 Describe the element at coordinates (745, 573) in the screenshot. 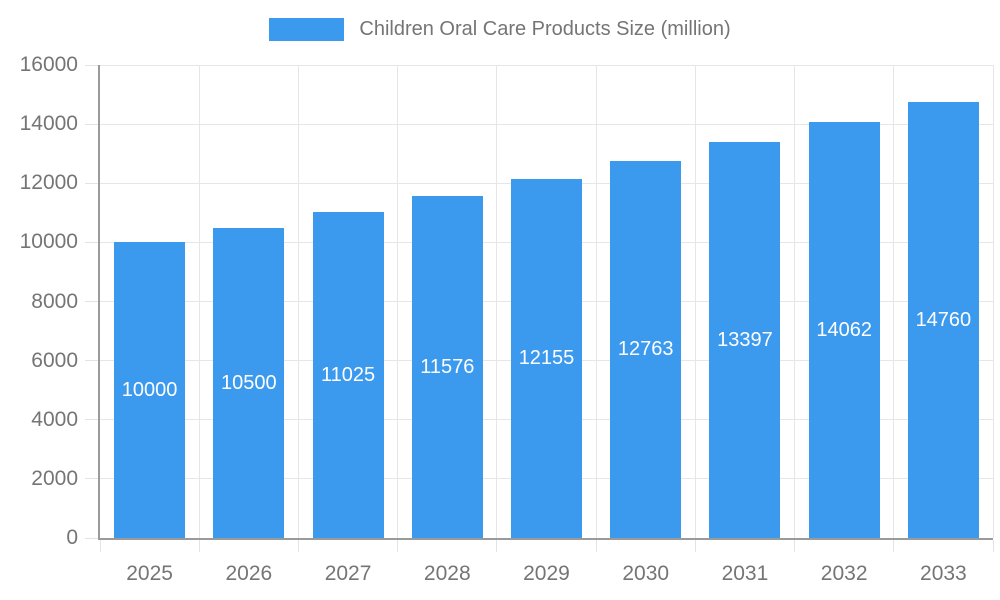

I see `x-axis-label: 2031` at that location.